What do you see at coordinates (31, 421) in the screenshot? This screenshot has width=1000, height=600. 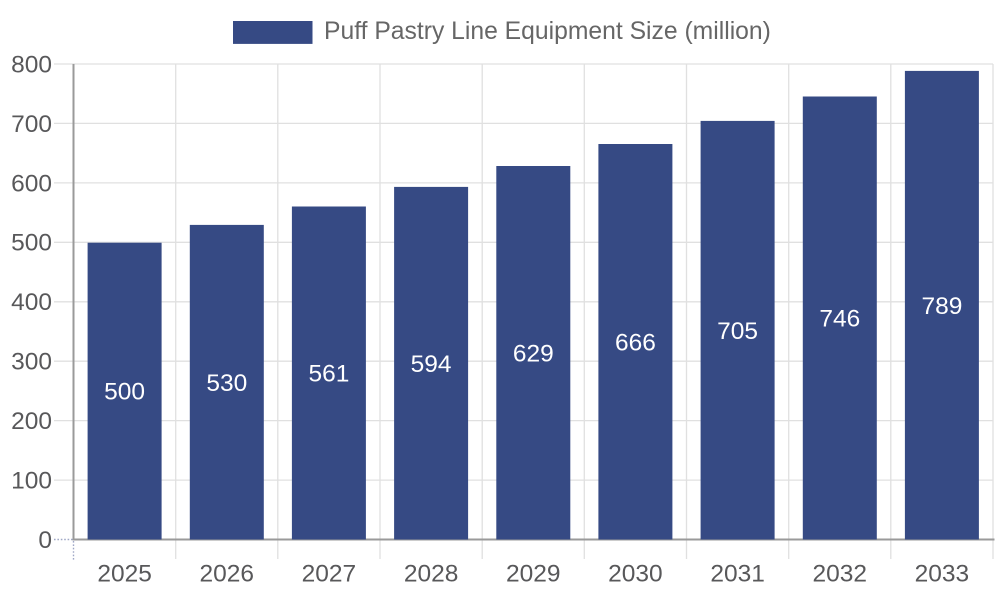 I see `svg-text: 200` at bounding box center [31, 421].